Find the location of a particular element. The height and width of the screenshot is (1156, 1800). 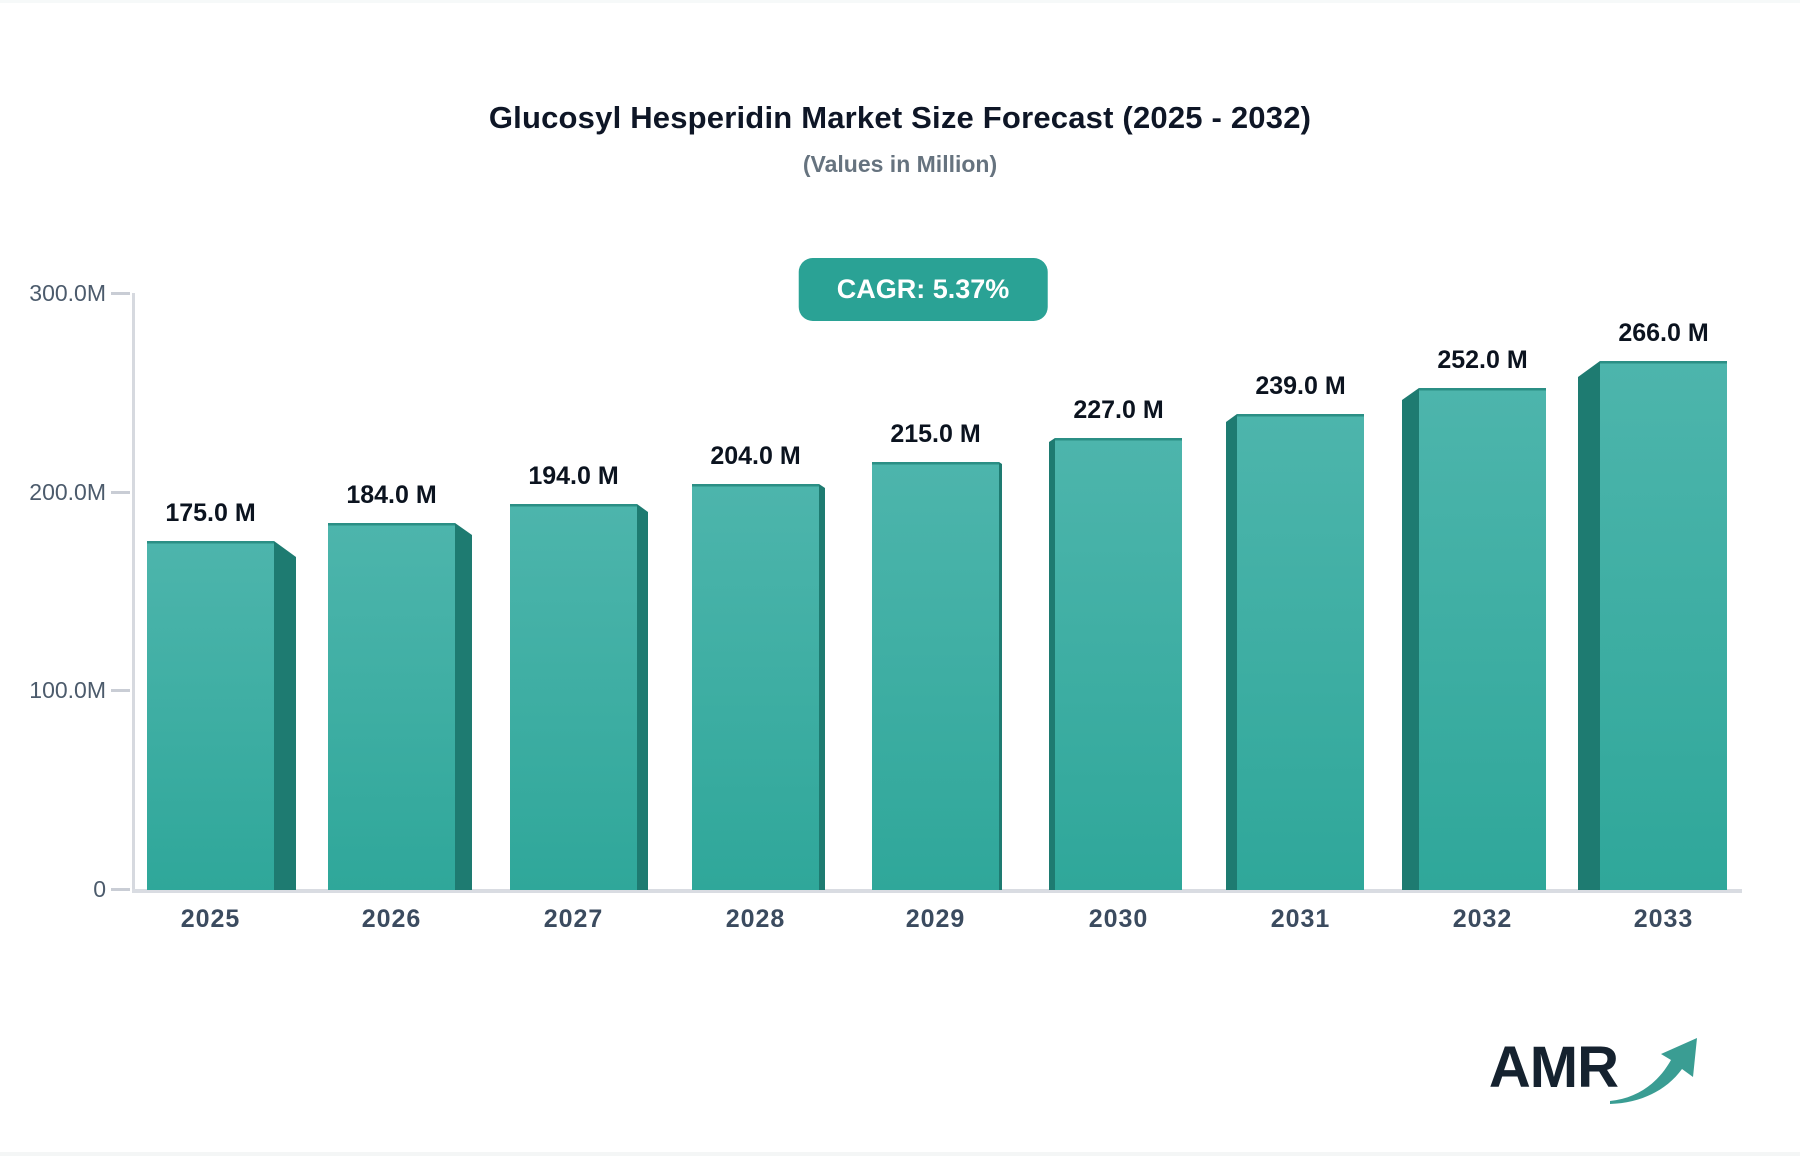

bar-value-label: 184.0 M is located at coordinates (391, 495).